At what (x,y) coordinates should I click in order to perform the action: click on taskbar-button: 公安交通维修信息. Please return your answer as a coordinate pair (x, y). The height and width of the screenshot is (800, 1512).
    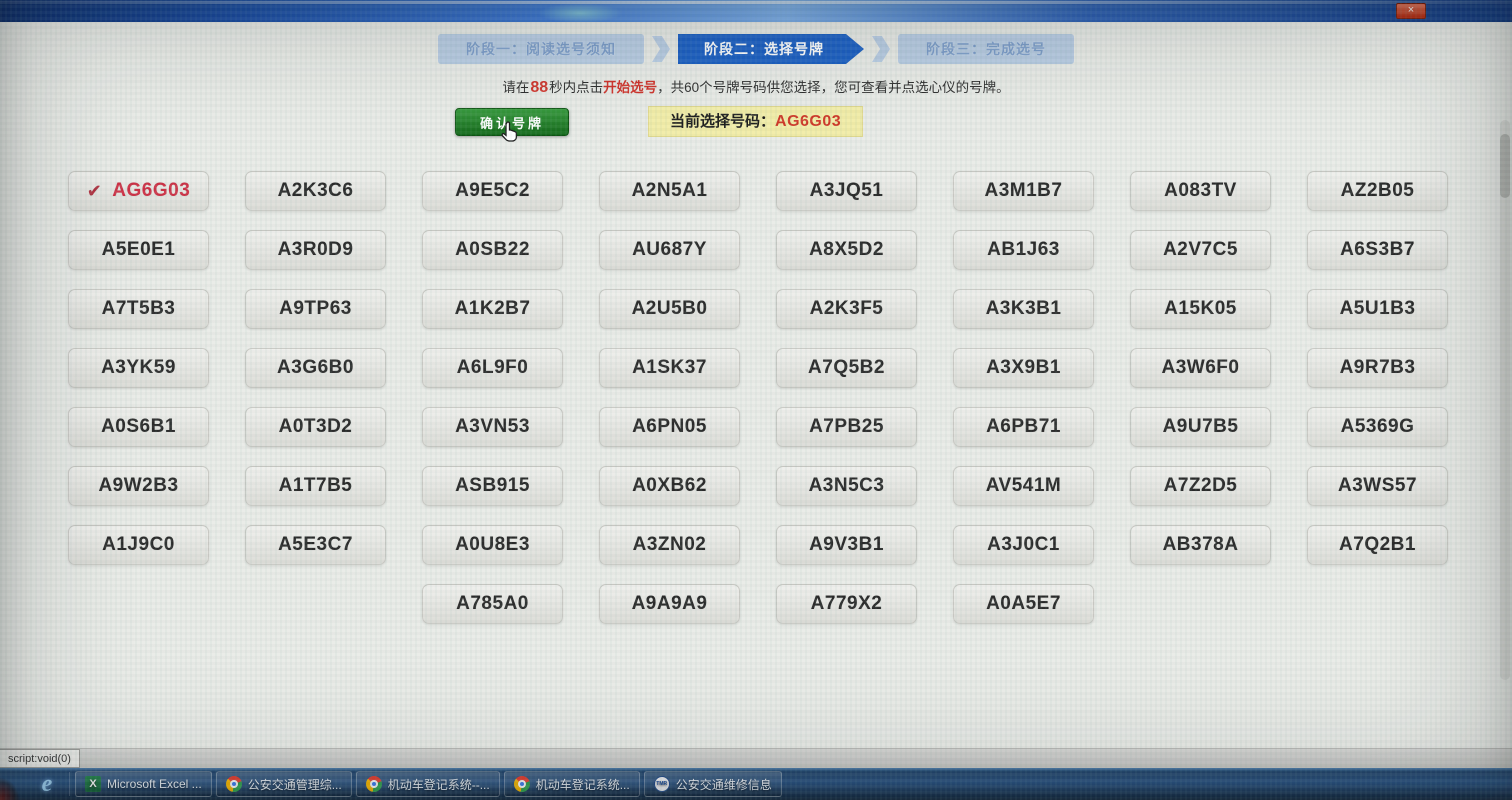
    Looking at the image, I should click on (712, 784).